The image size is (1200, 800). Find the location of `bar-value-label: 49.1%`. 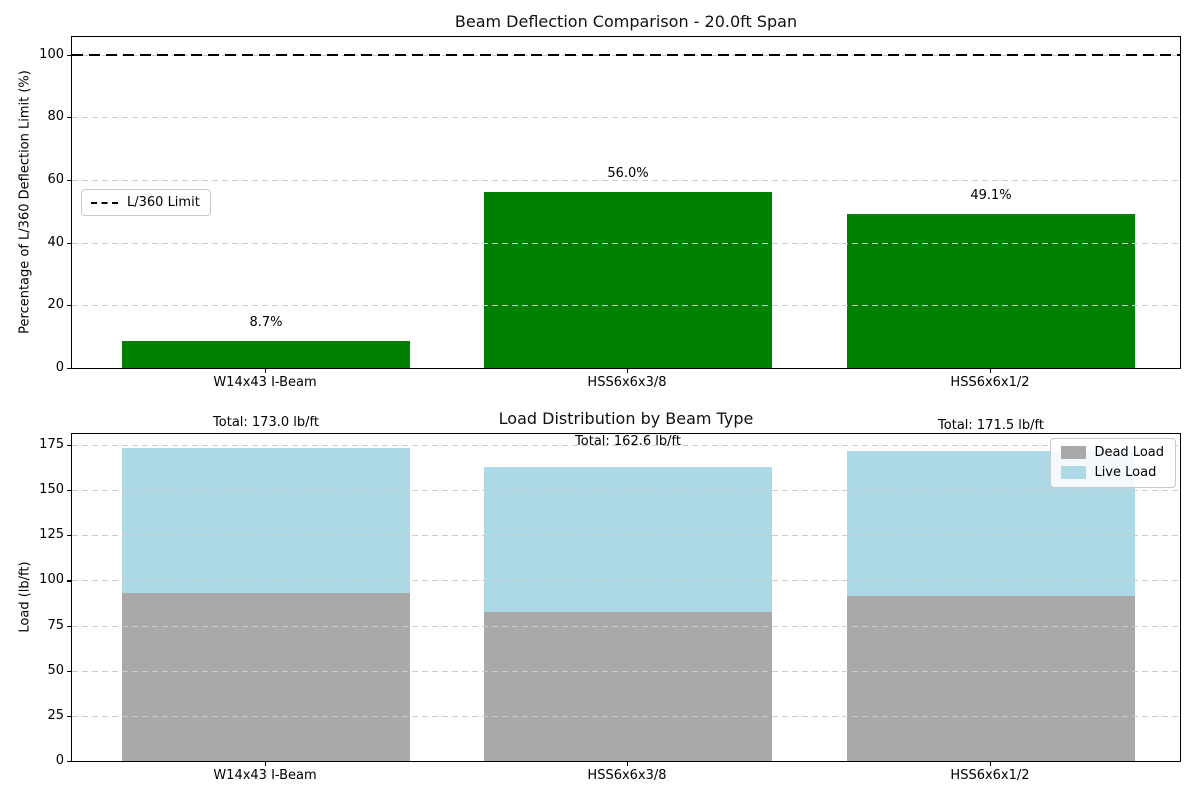

bar-value-label: 49.1% is located at coordinates (991, 196).